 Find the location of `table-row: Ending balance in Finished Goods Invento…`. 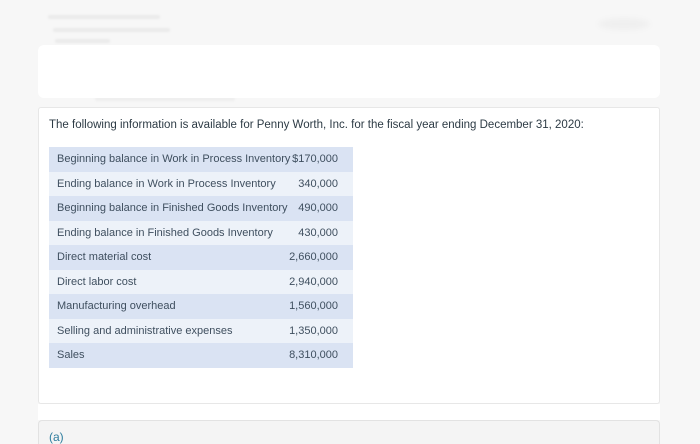

table-row: Ending balance in Finished Goods Invento… is located at coordinates (201, 232).